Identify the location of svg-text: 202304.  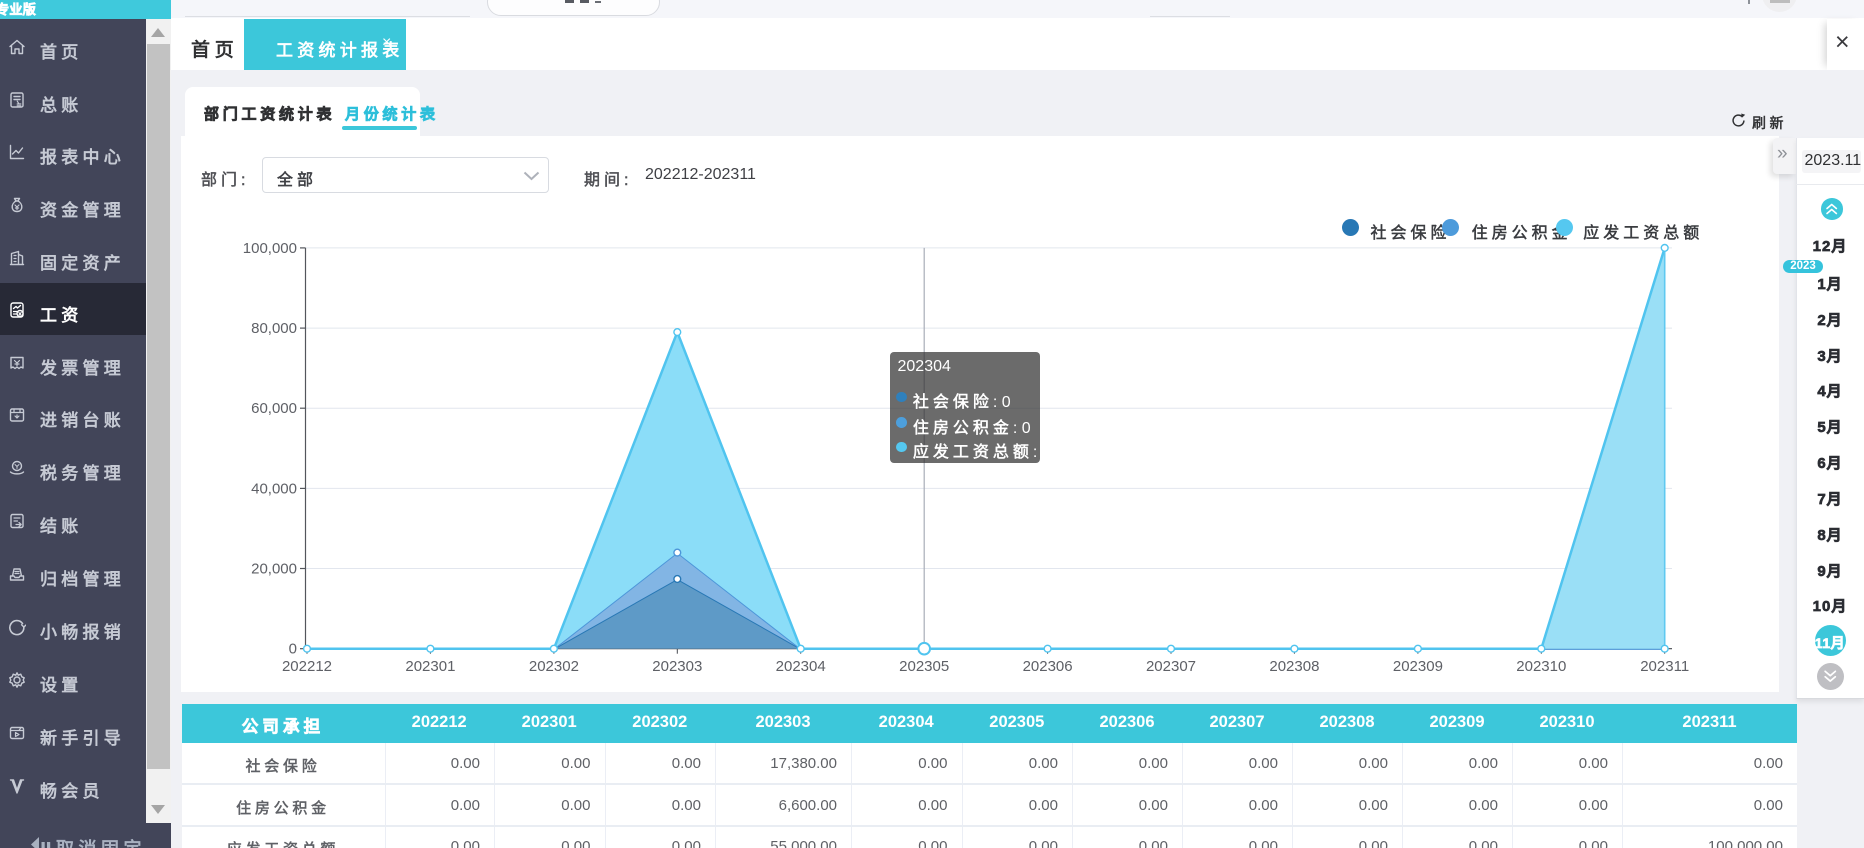
(801, 666).